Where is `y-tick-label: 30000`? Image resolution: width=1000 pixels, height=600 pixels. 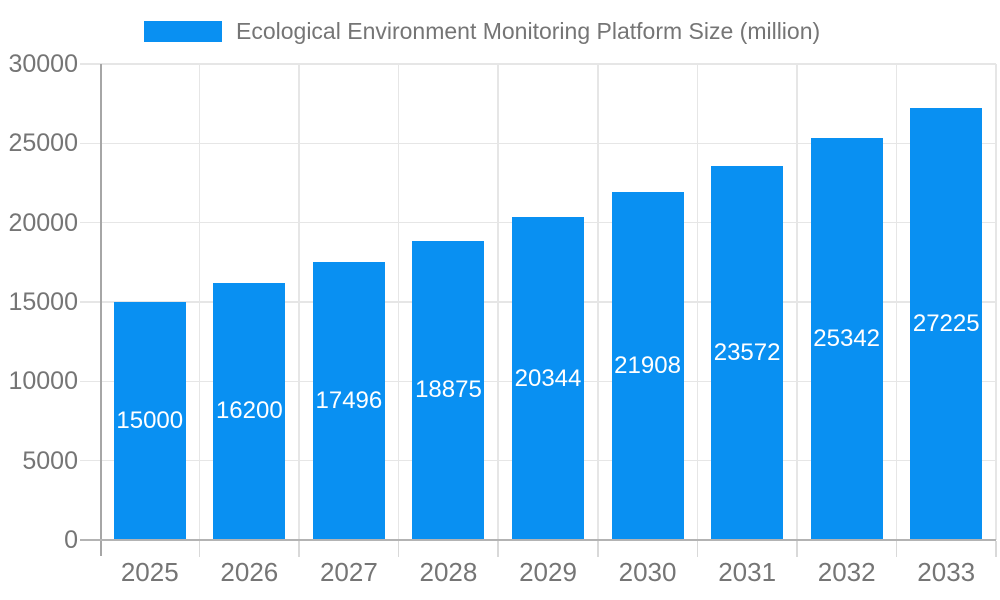
y-tick-label: 30000 is located at coordinates (43, 64).